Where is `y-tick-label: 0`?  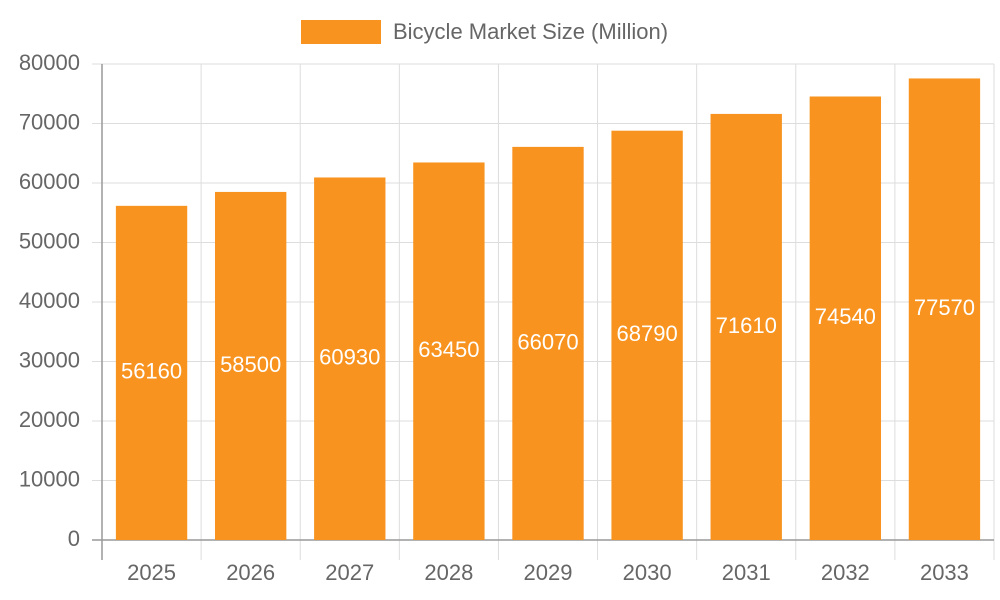
y-tick-label: 0 is located at coordinates (74, 538).